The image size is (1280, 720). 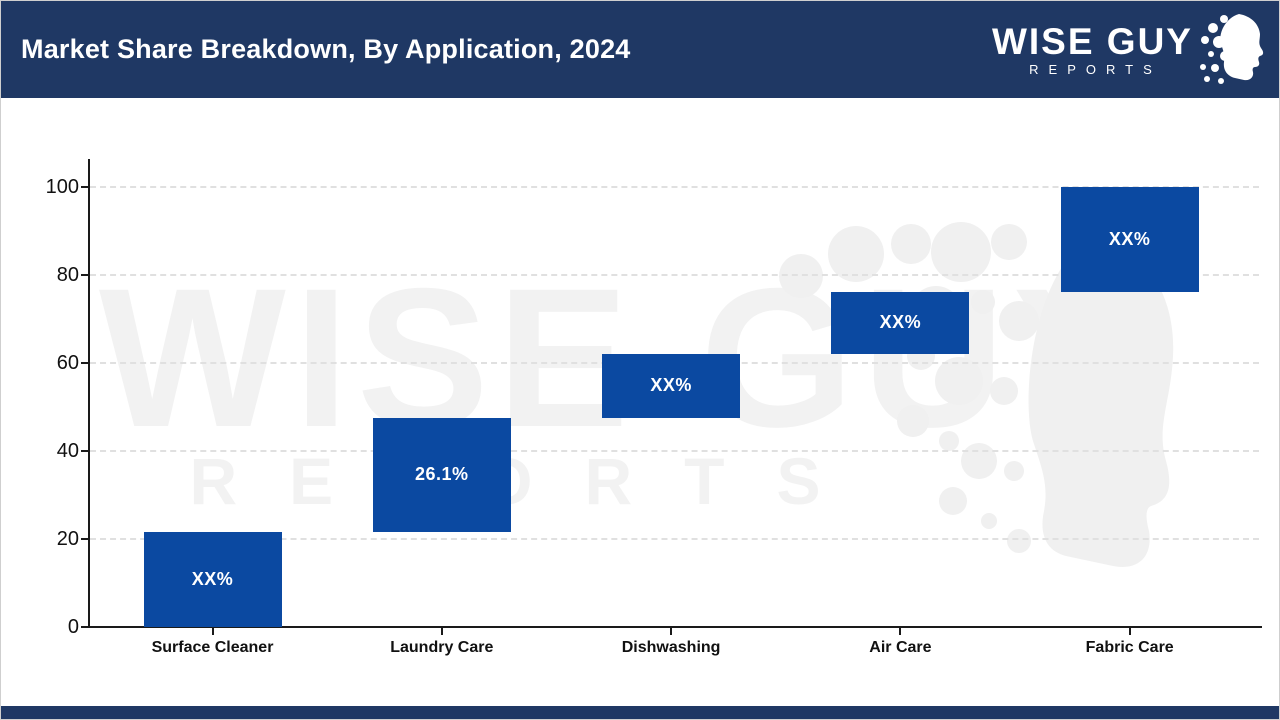 What do you see at coordinates (62, 187) in the screenshot?
I see `y-tick-label-100: 100` at bounding box center [62, 187].